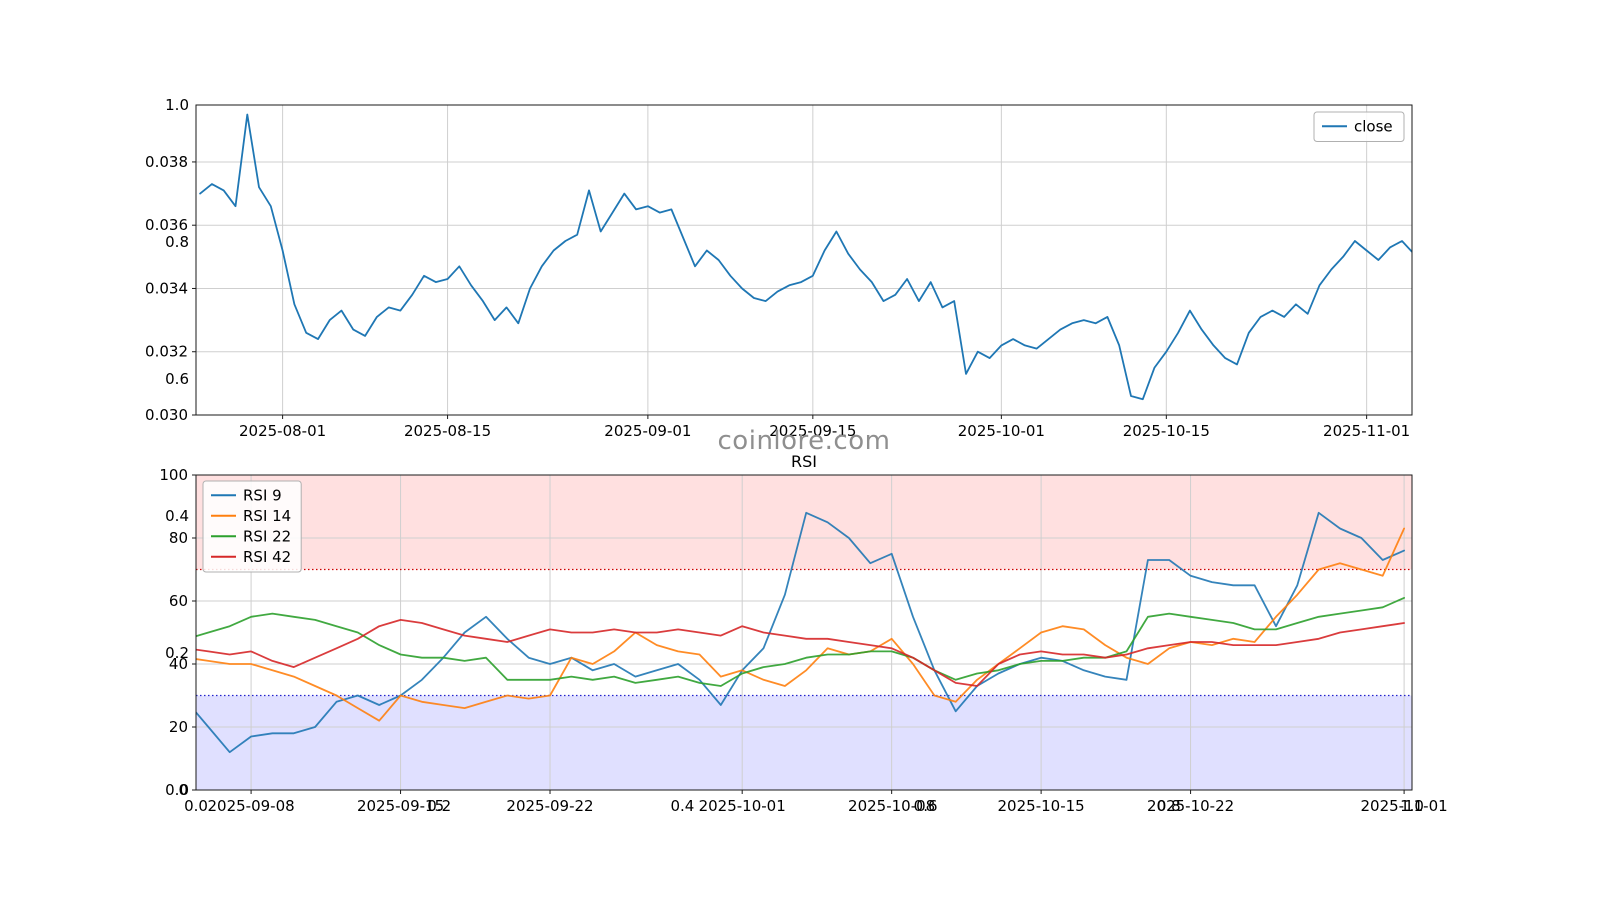 Image resolution: width=1600 pixels, height=900 pixels. Describe the element at coordinates (183, 790) in the screenshot. I see `y-tick-label: 0` at that location.